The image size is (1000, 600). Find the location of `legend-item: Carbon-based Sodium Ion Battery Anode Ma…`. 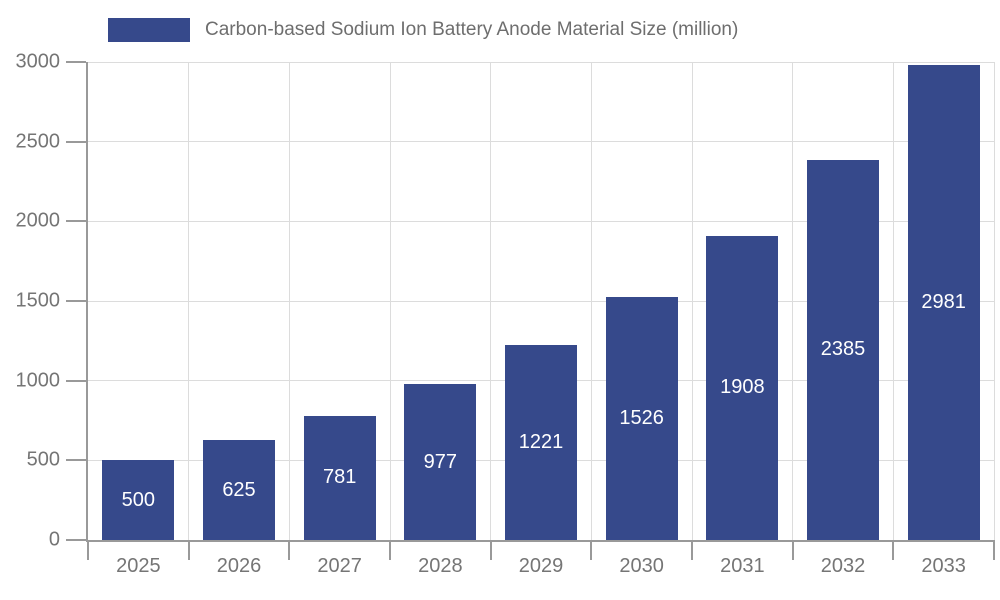

legend-item: Carbon-based Sodium Ion Battery Anode Ma… is located at coordinates (423, 30).